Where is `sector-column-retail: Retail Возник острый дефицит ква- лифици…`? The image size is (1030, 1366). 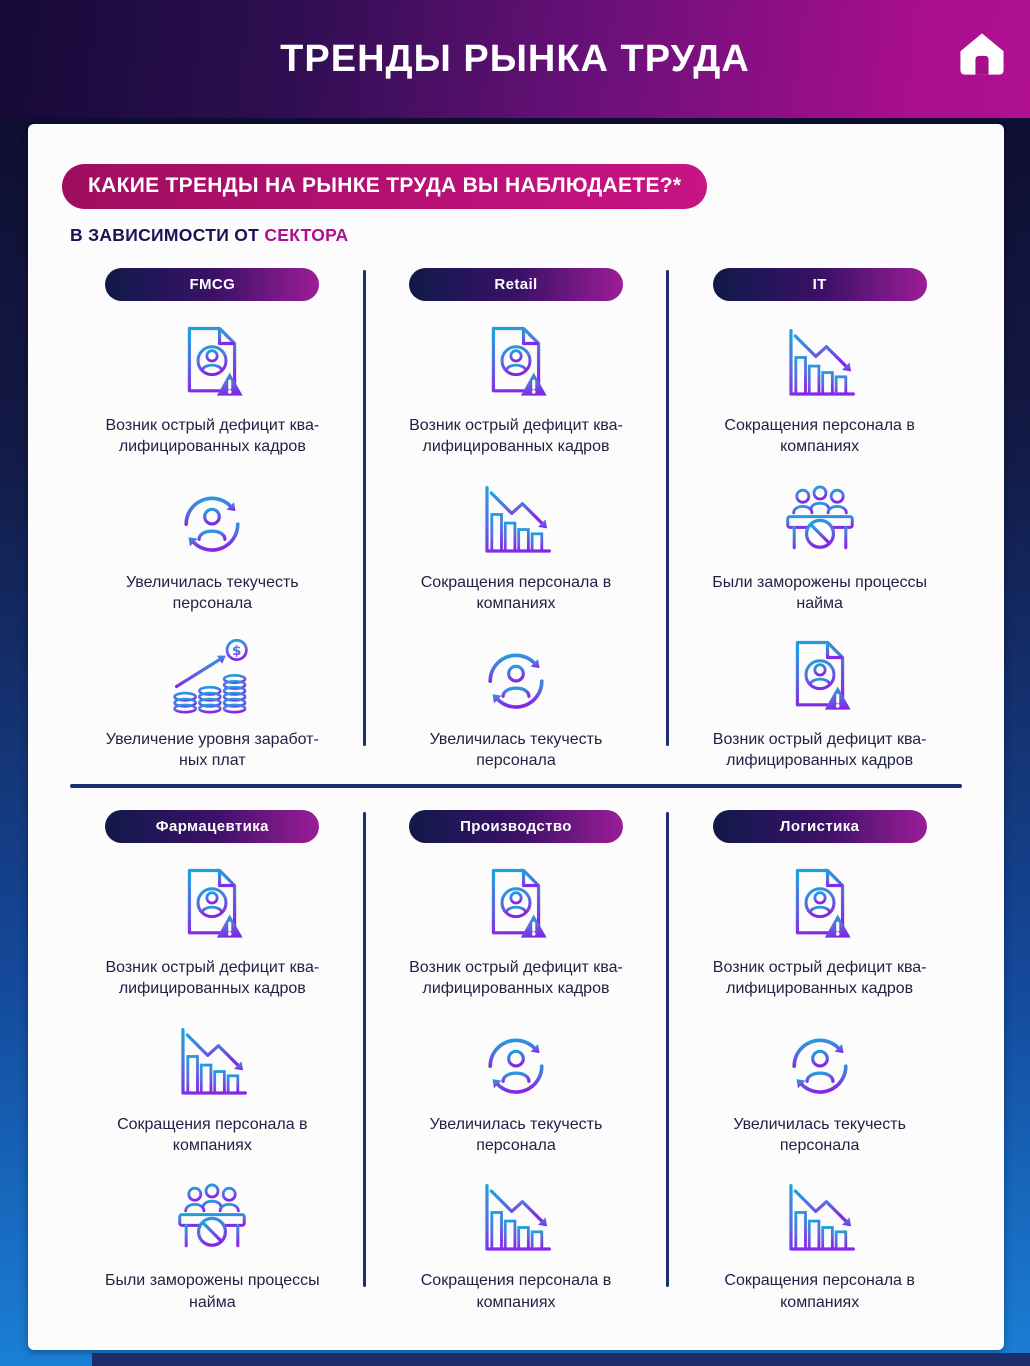 sector-column-retail: Retail Возник острый дефицит ква- лифици… is located at coordinates (516, 520).